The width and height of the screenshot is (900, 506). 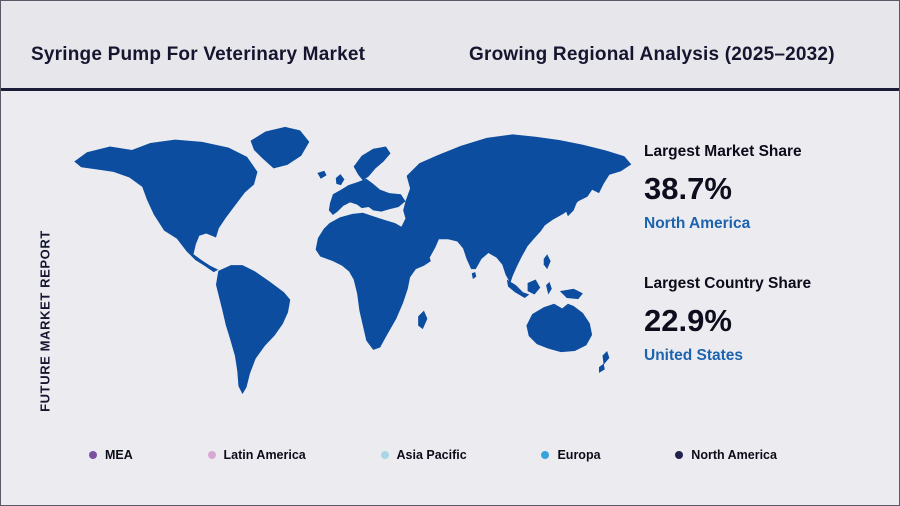 I want to click on legend-item-latin-america: Latin America, so click(x=256, y=455).